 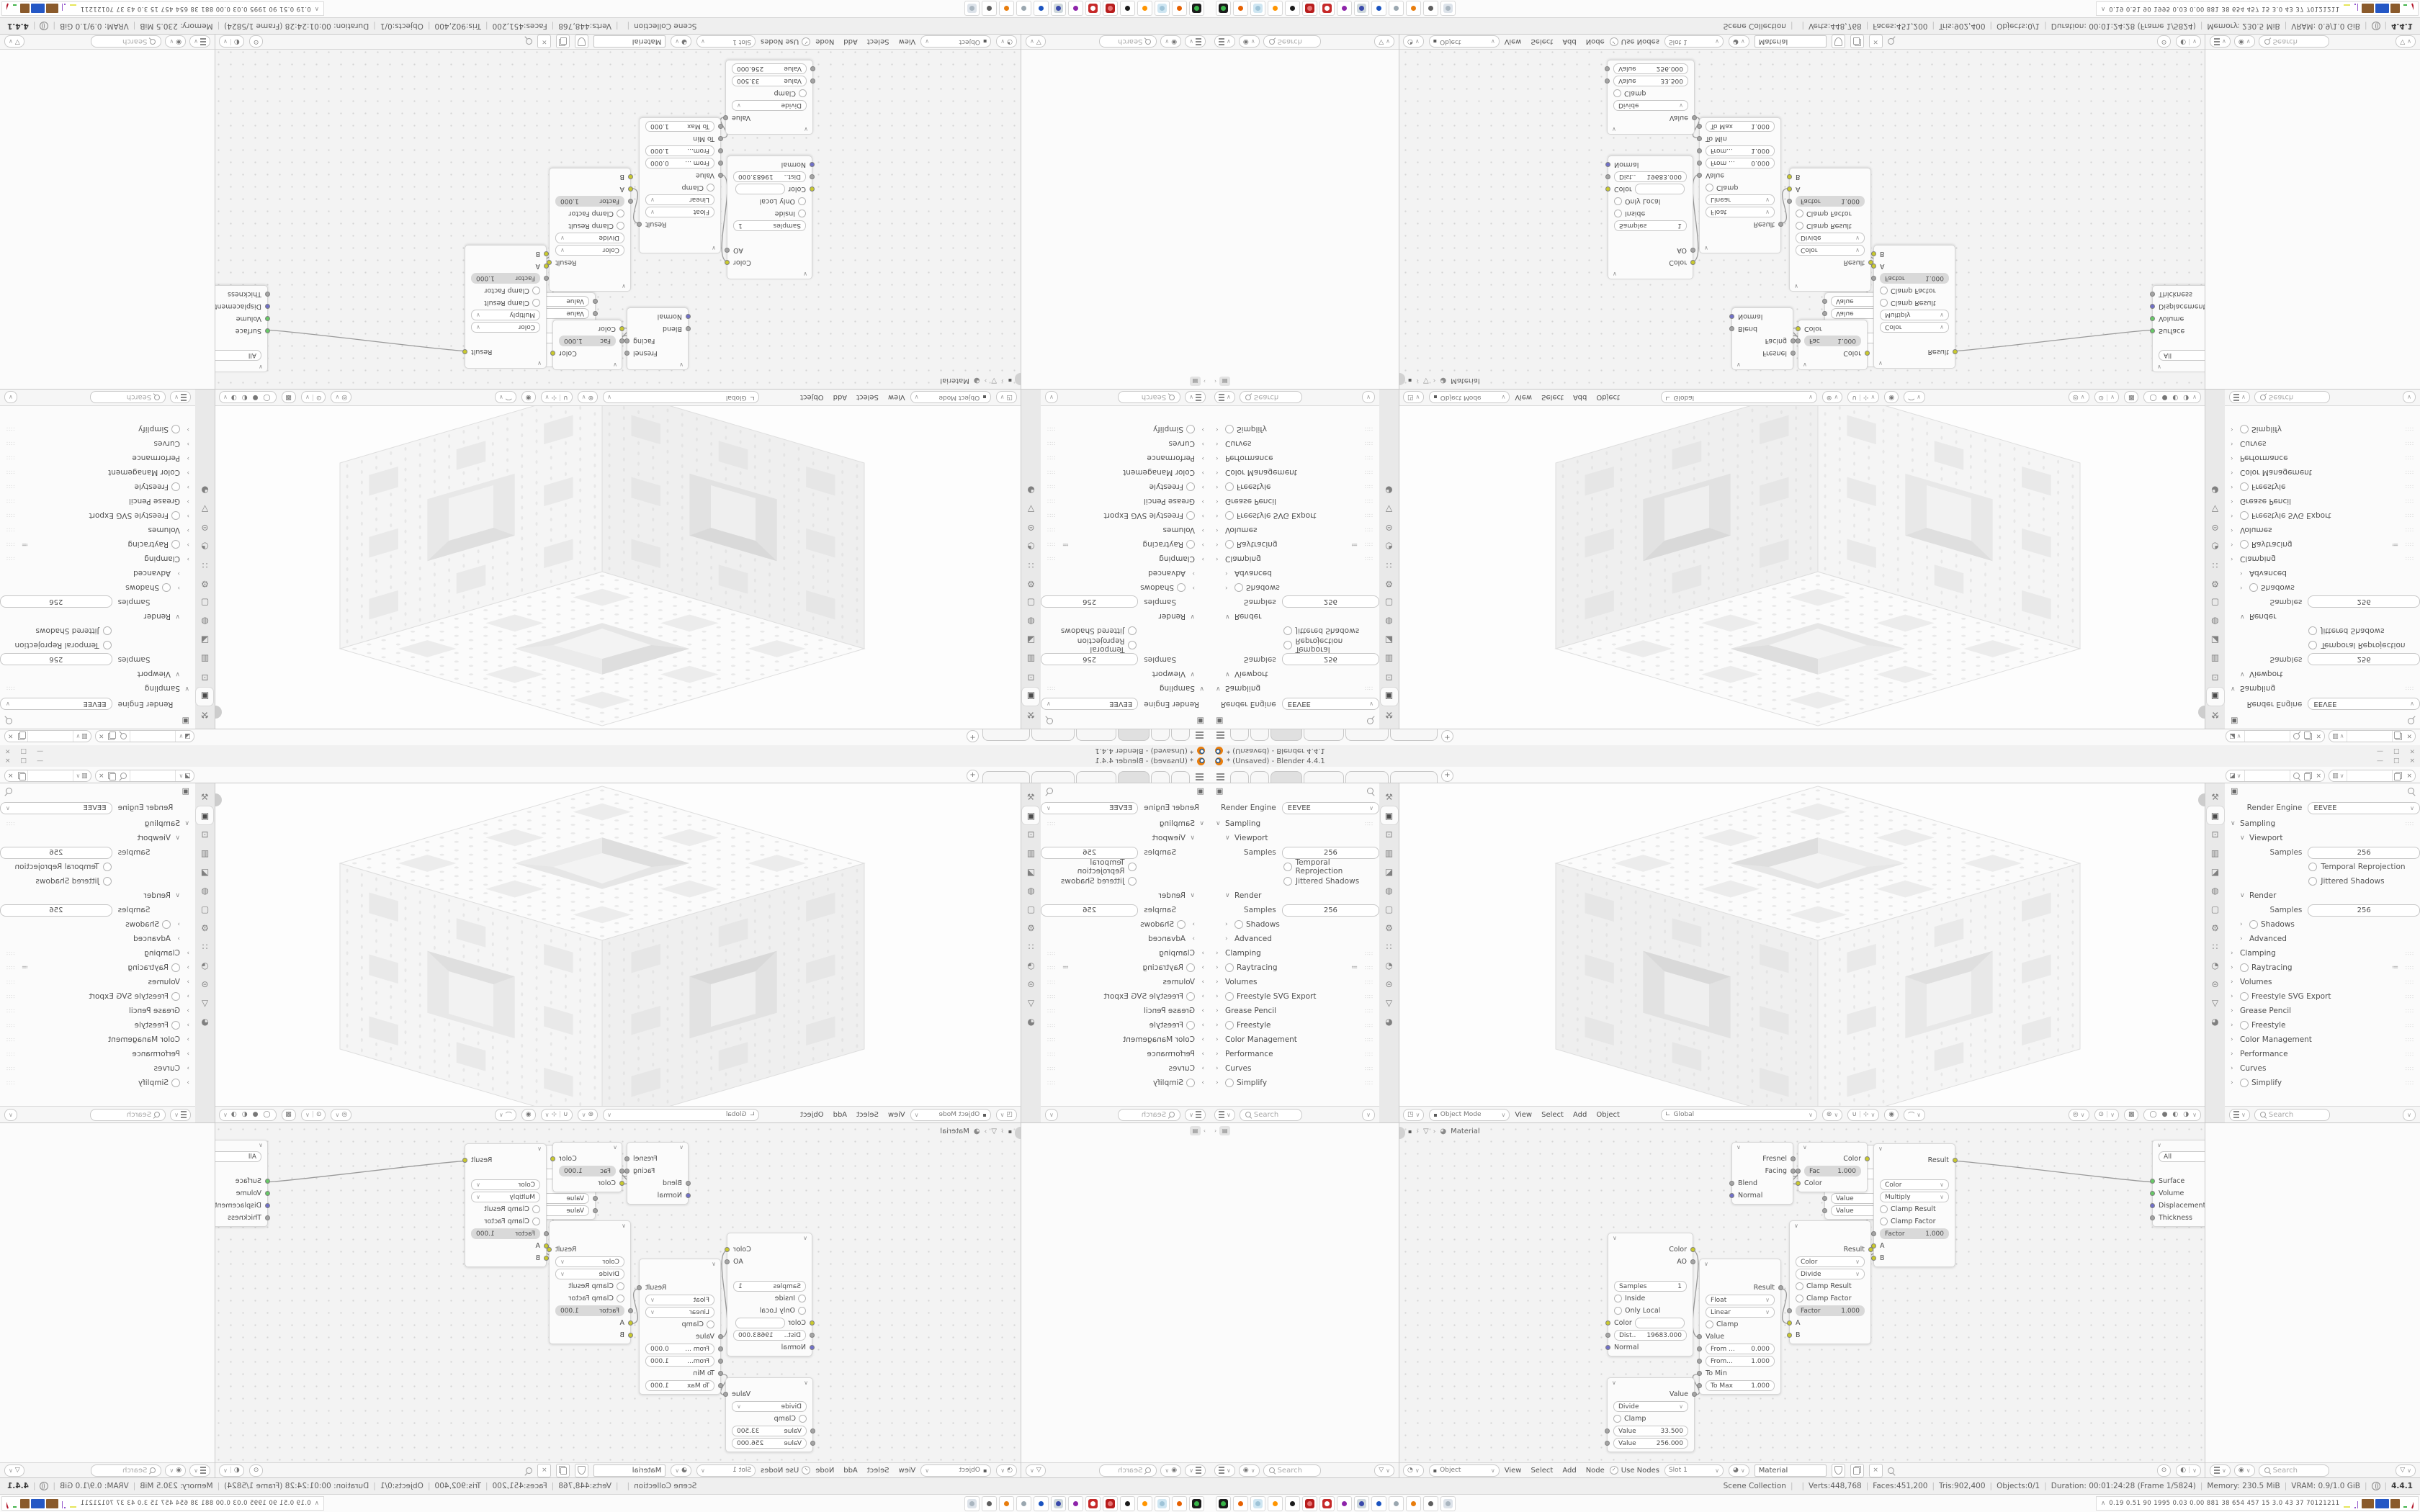 I want to click on node-layer-weight: ∨ Fresnel Facing Blend Normal, so click(x=1763, y=1173).